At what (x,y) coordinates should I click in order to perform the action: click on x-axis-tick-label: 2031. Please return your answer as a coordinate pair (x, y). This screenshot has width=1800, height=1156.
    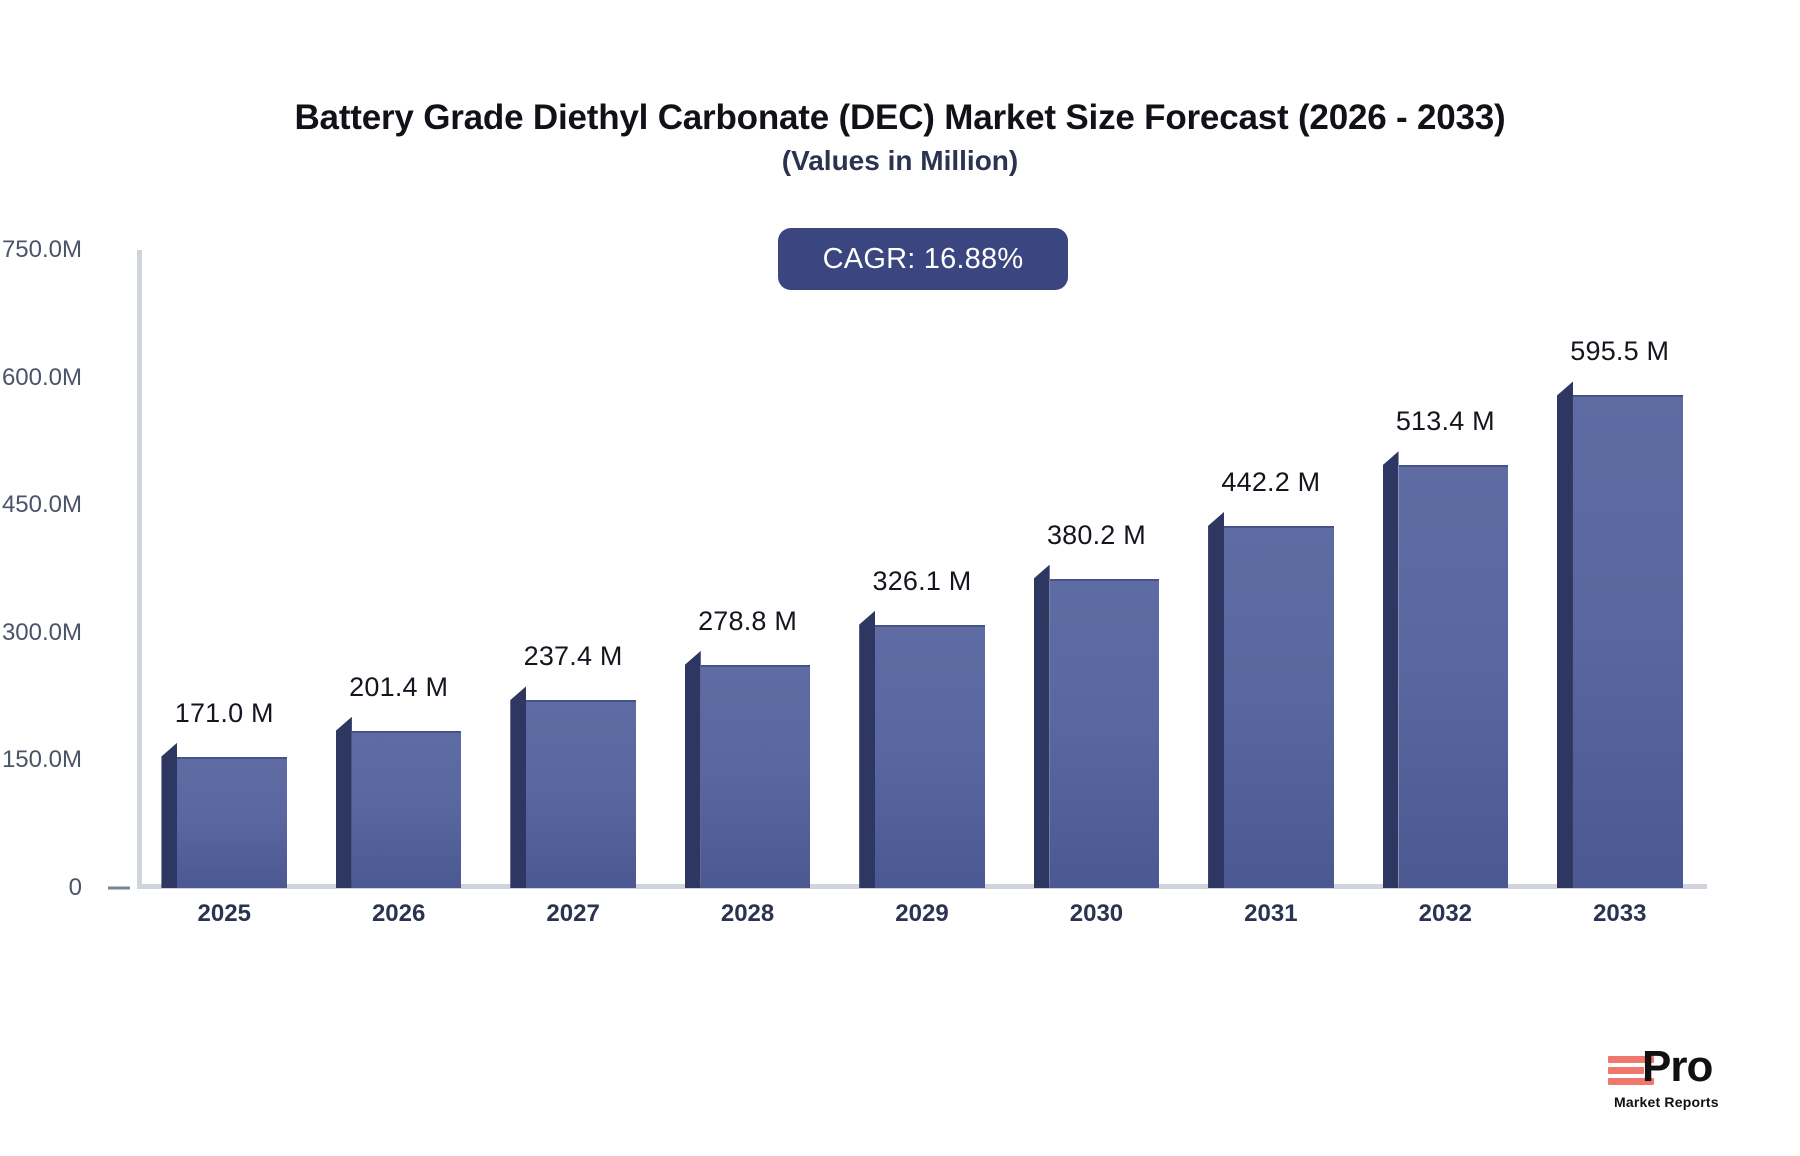
    Looking at the image, I should click on (1271, 913).